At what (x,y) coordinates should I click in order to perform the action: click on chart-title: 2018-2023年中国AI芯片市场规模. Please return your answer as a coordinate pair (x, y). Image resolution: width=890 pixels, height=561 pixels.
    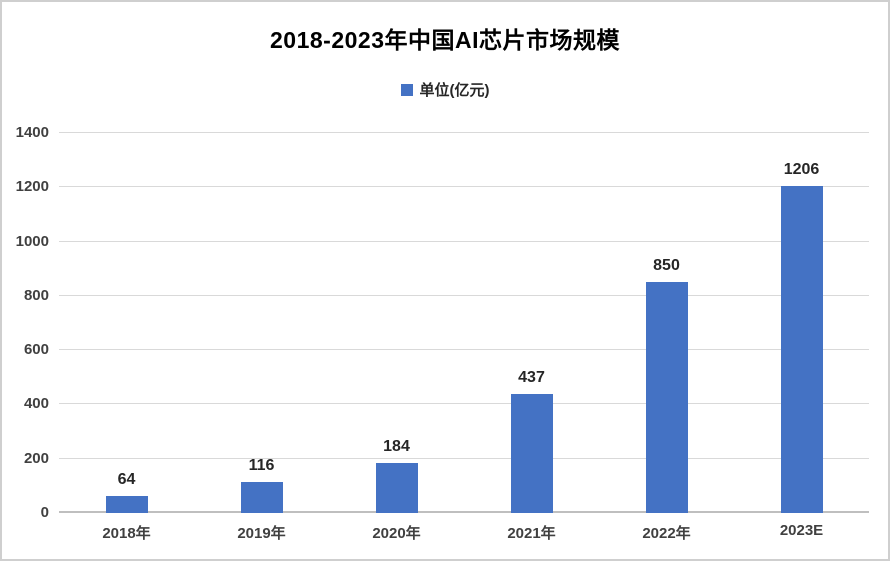
    Looking at the image, I should click on (445, 40).